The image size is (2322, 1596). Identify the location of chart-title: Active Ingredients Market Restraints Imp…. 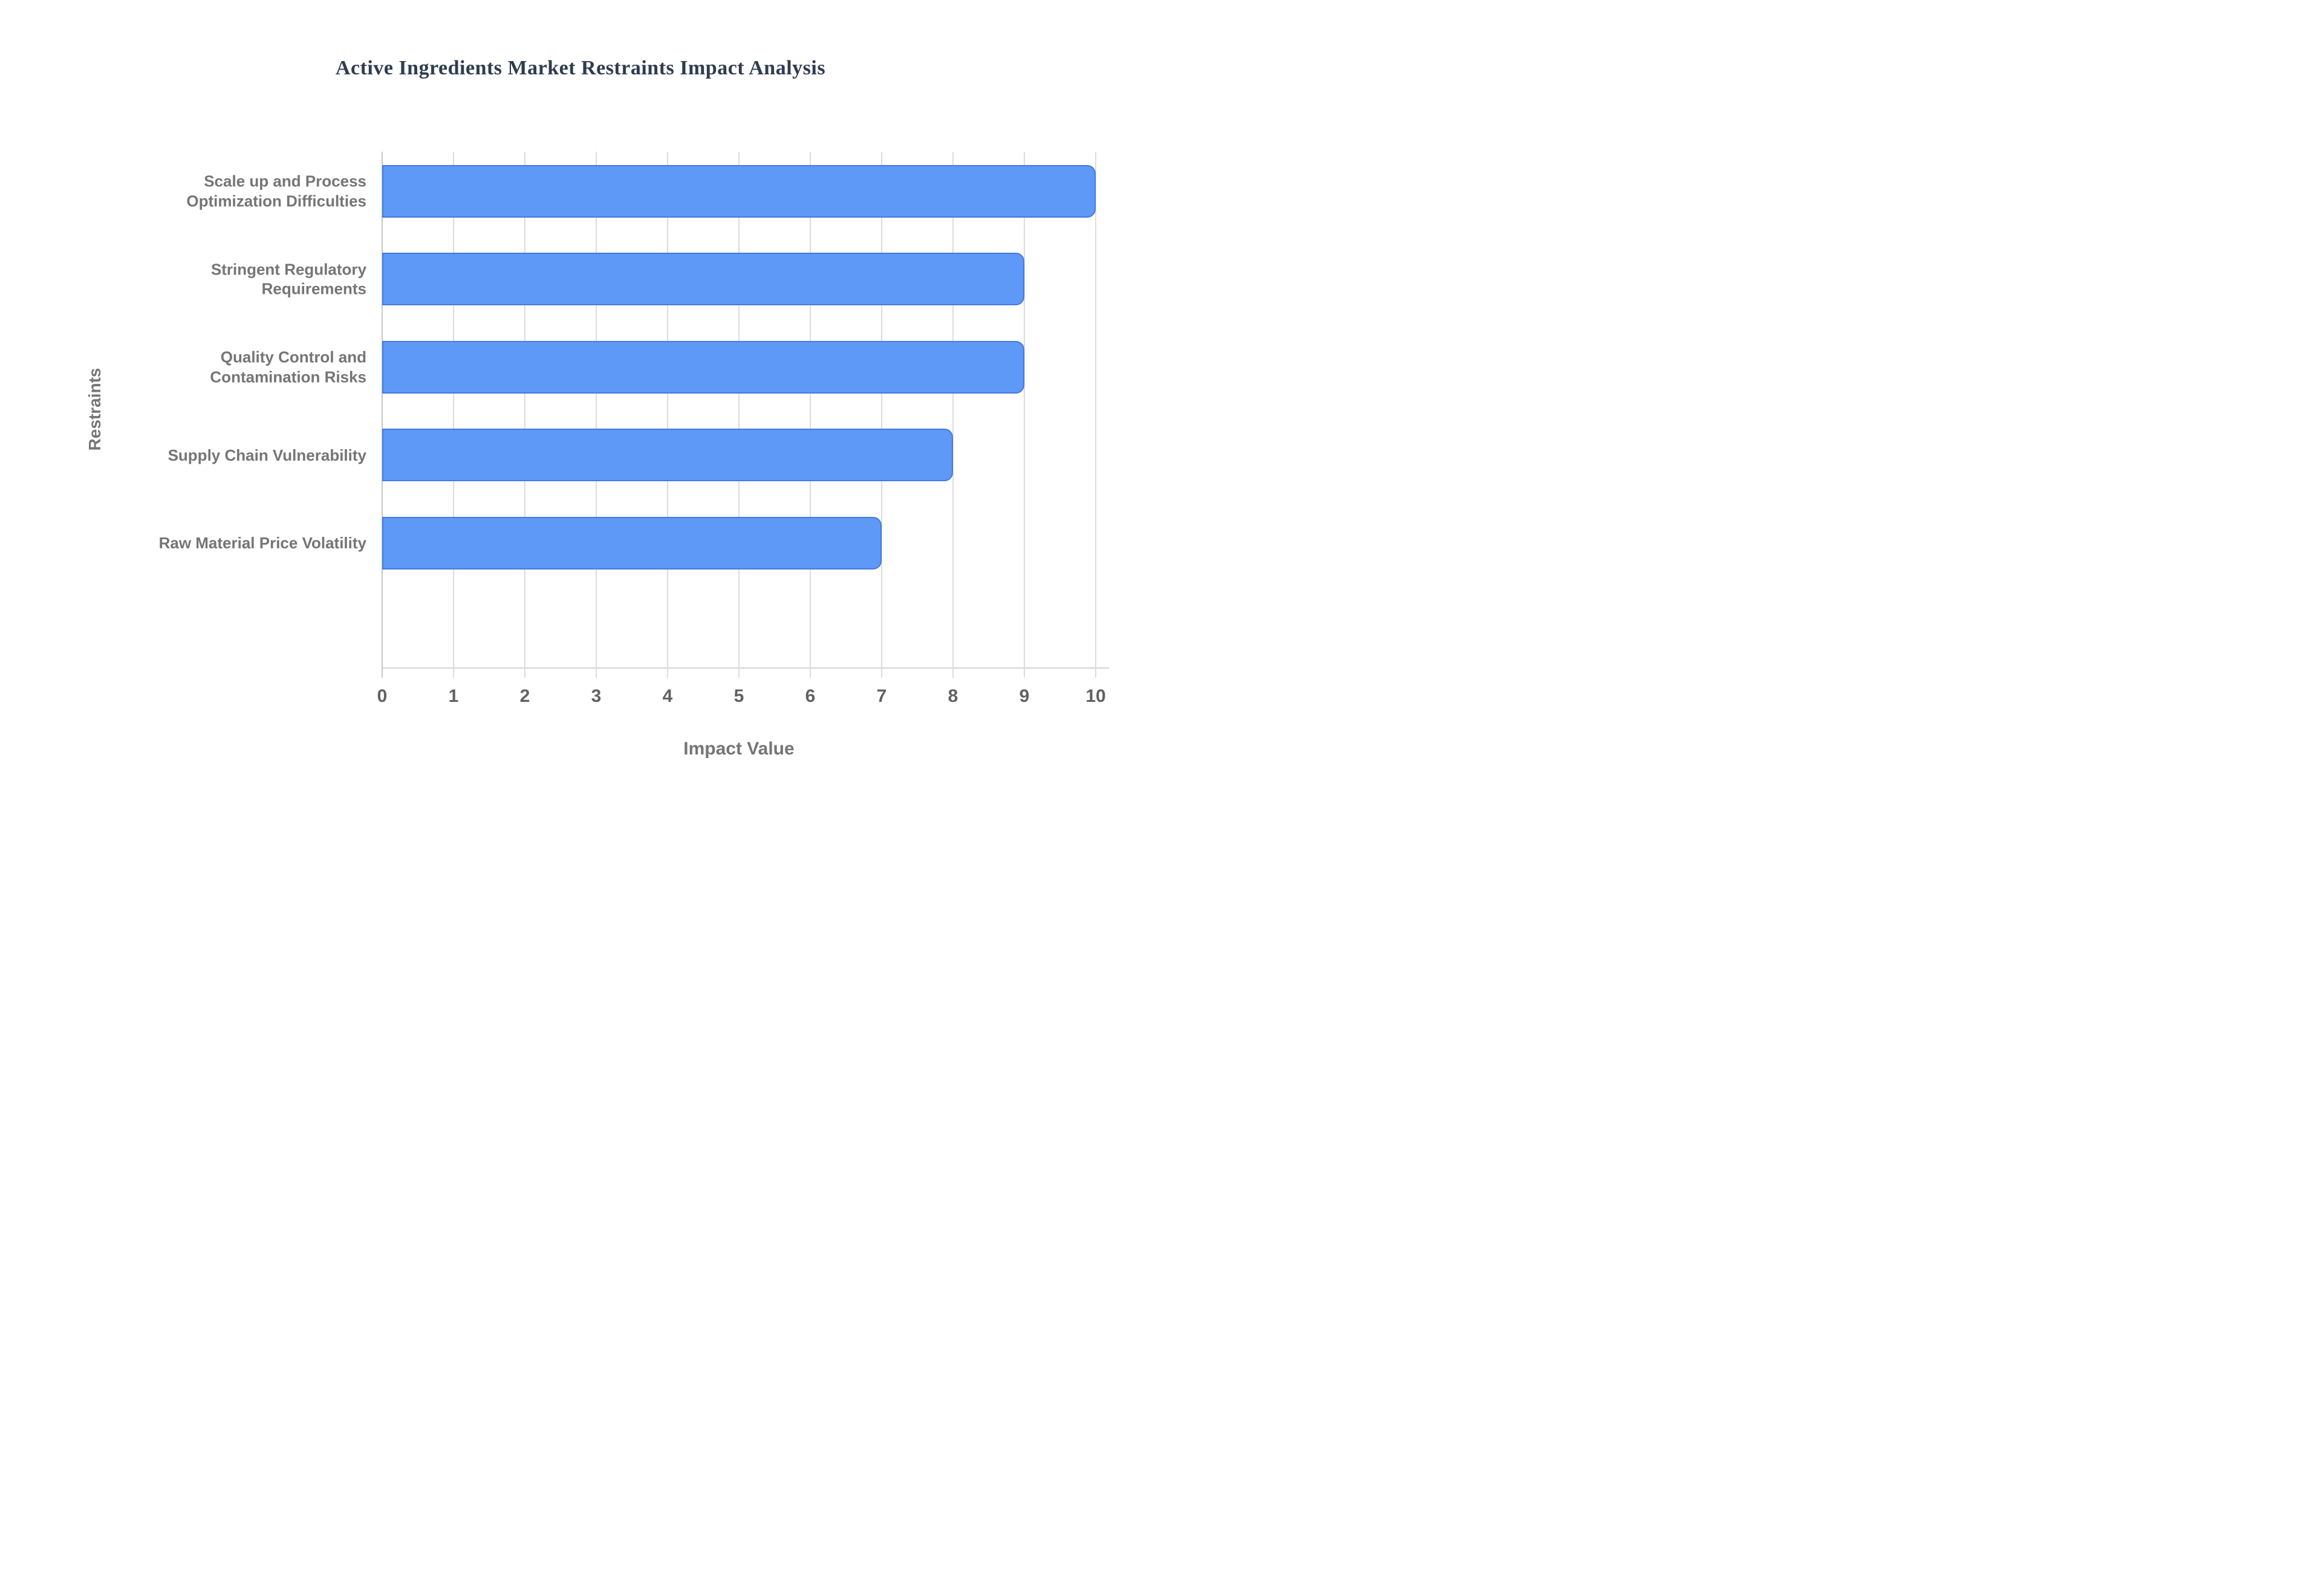
(580, 68).